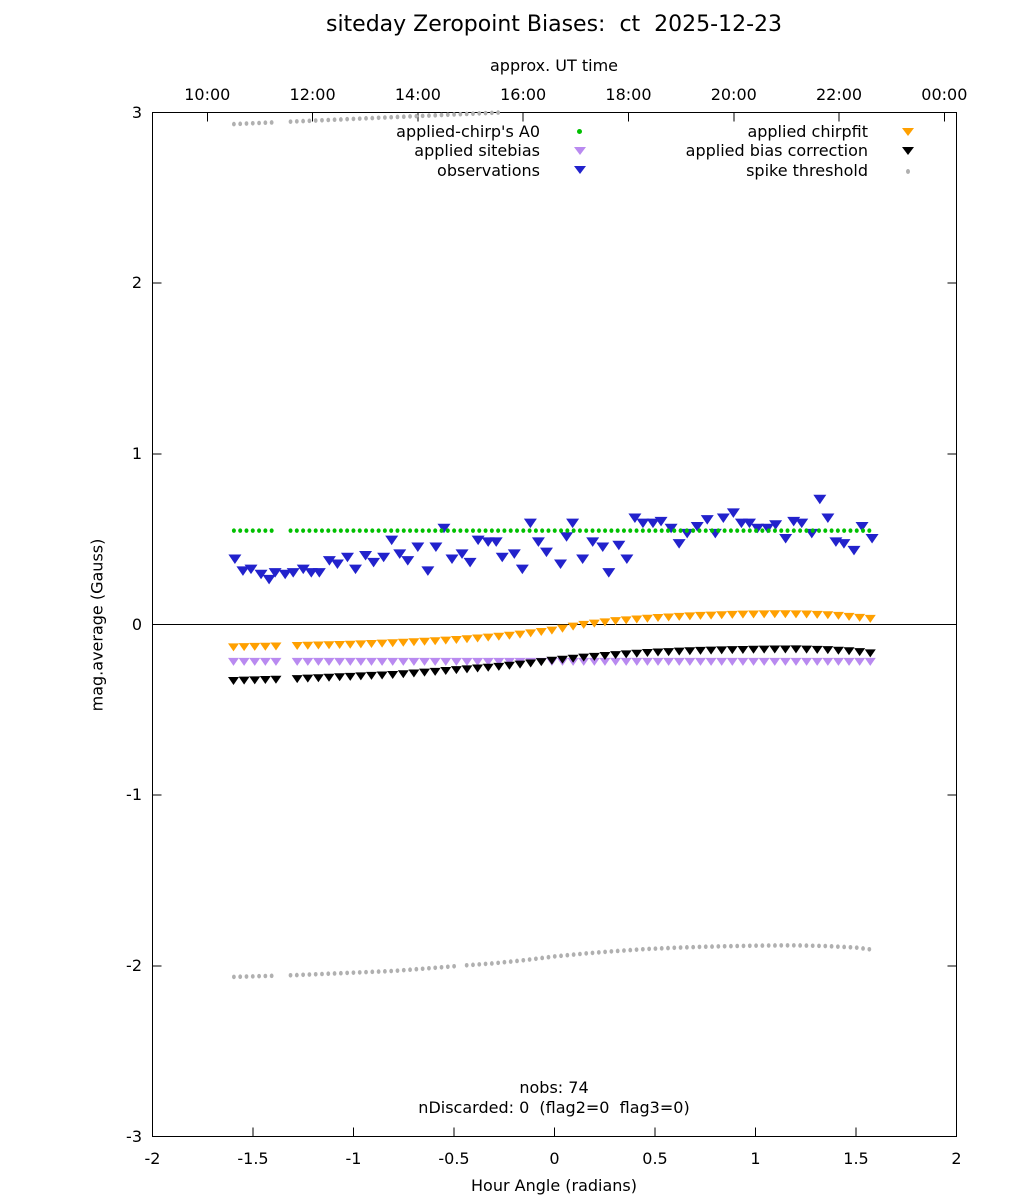 The height and width of the screenshot is (1200, 1024). What do you see at coordinates (554, 1107) in the screenshot?
I see `ndiscarded-annotation: nDiscarded: 0 (flag2=0 flag3=0)` at bounding box center [554, 1107].